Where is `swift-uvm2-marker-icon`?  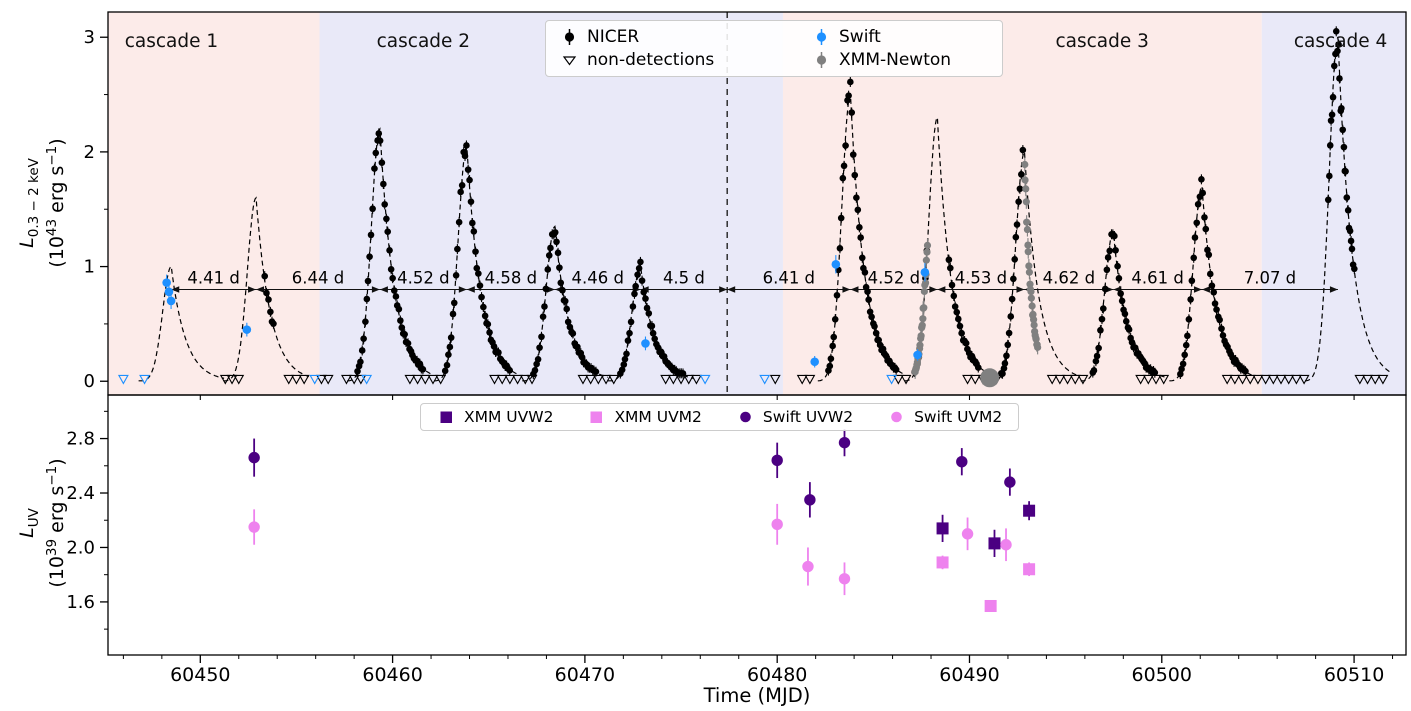 swift-uvm2-marker-icon is located at coordinates (896, 417).